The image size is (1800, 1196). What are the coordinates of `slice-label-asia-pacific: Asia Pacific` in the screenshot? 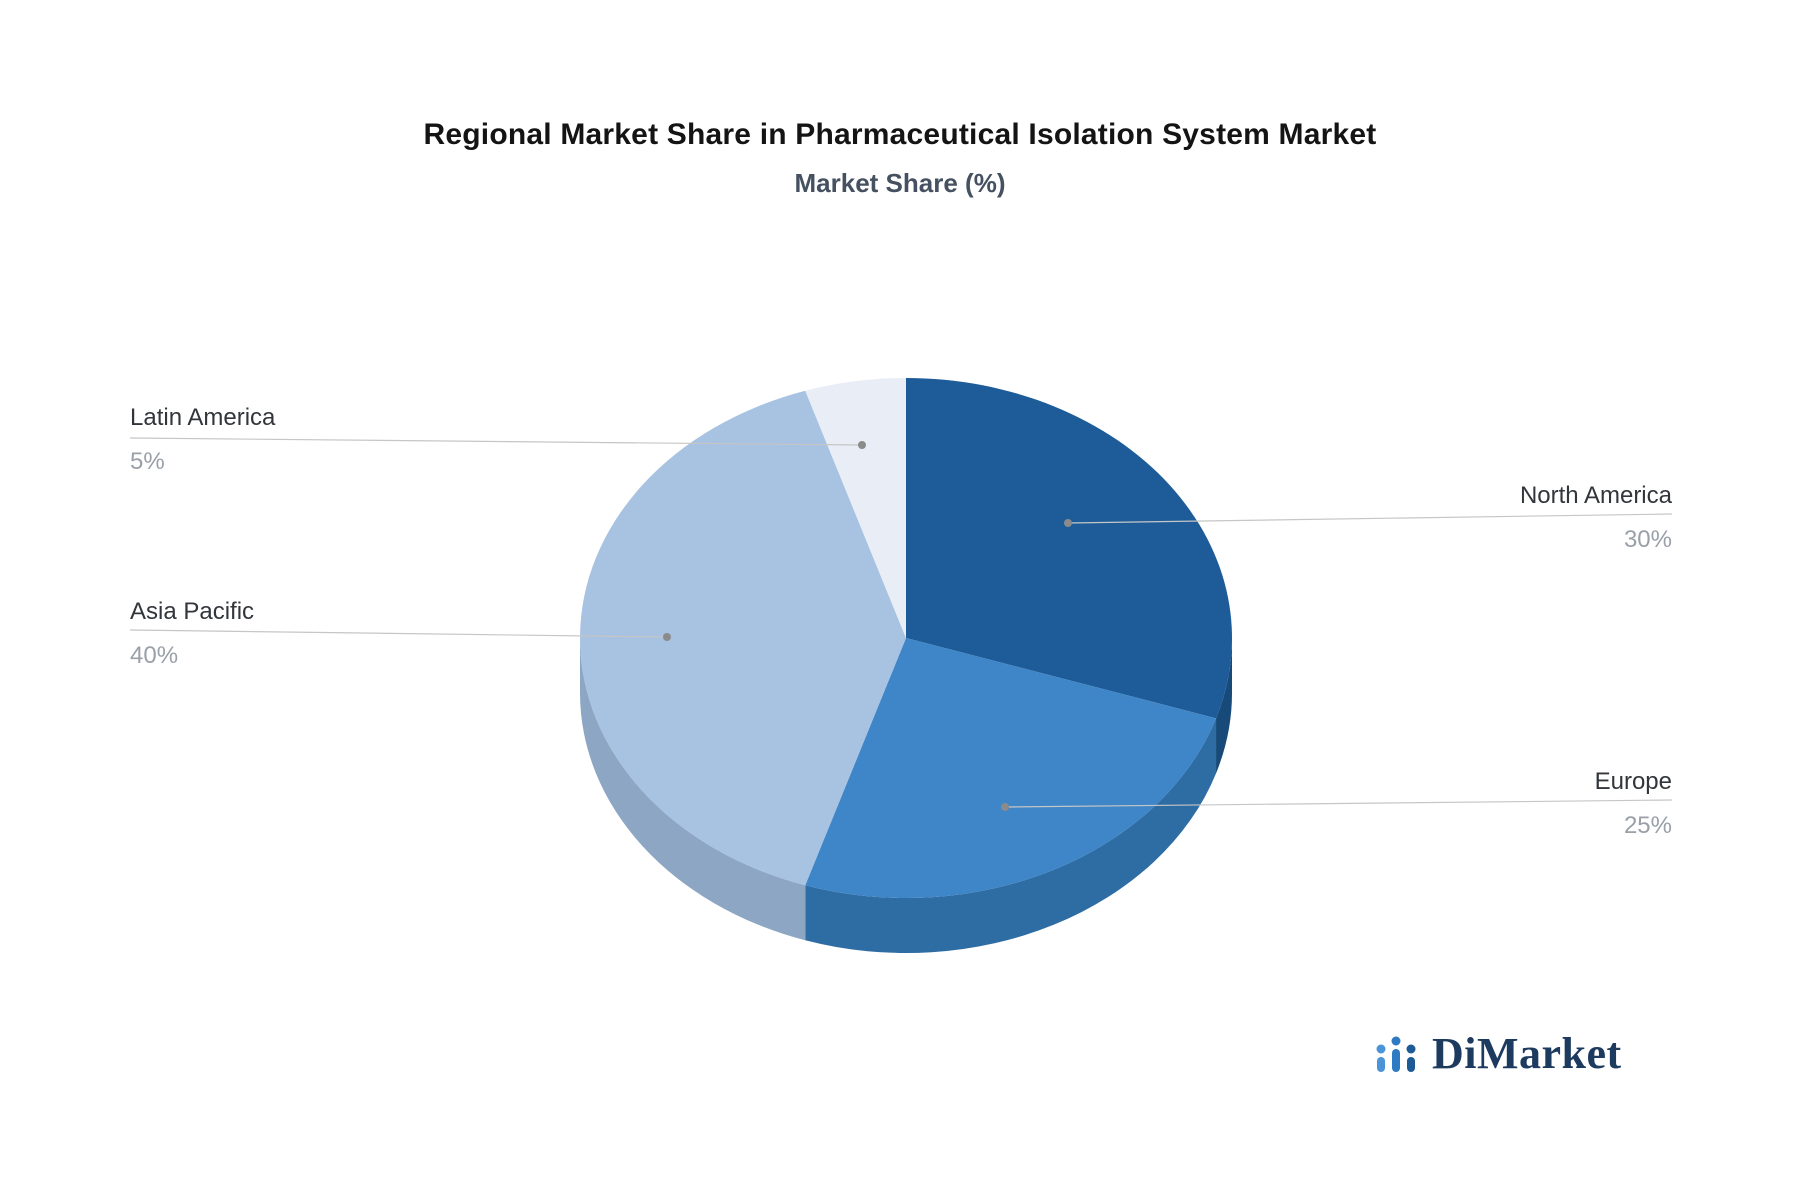 It's located at (192, 611).